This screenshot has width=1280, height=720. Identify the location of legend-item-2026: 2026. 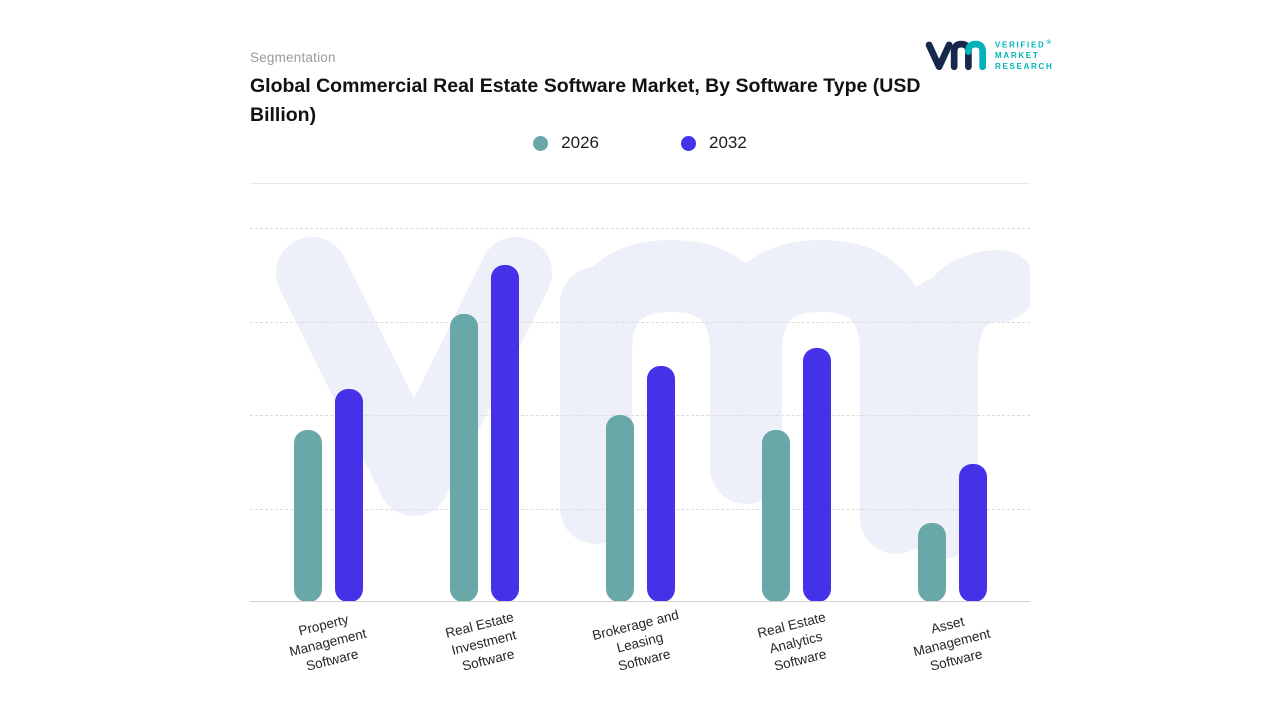
(566, 143).